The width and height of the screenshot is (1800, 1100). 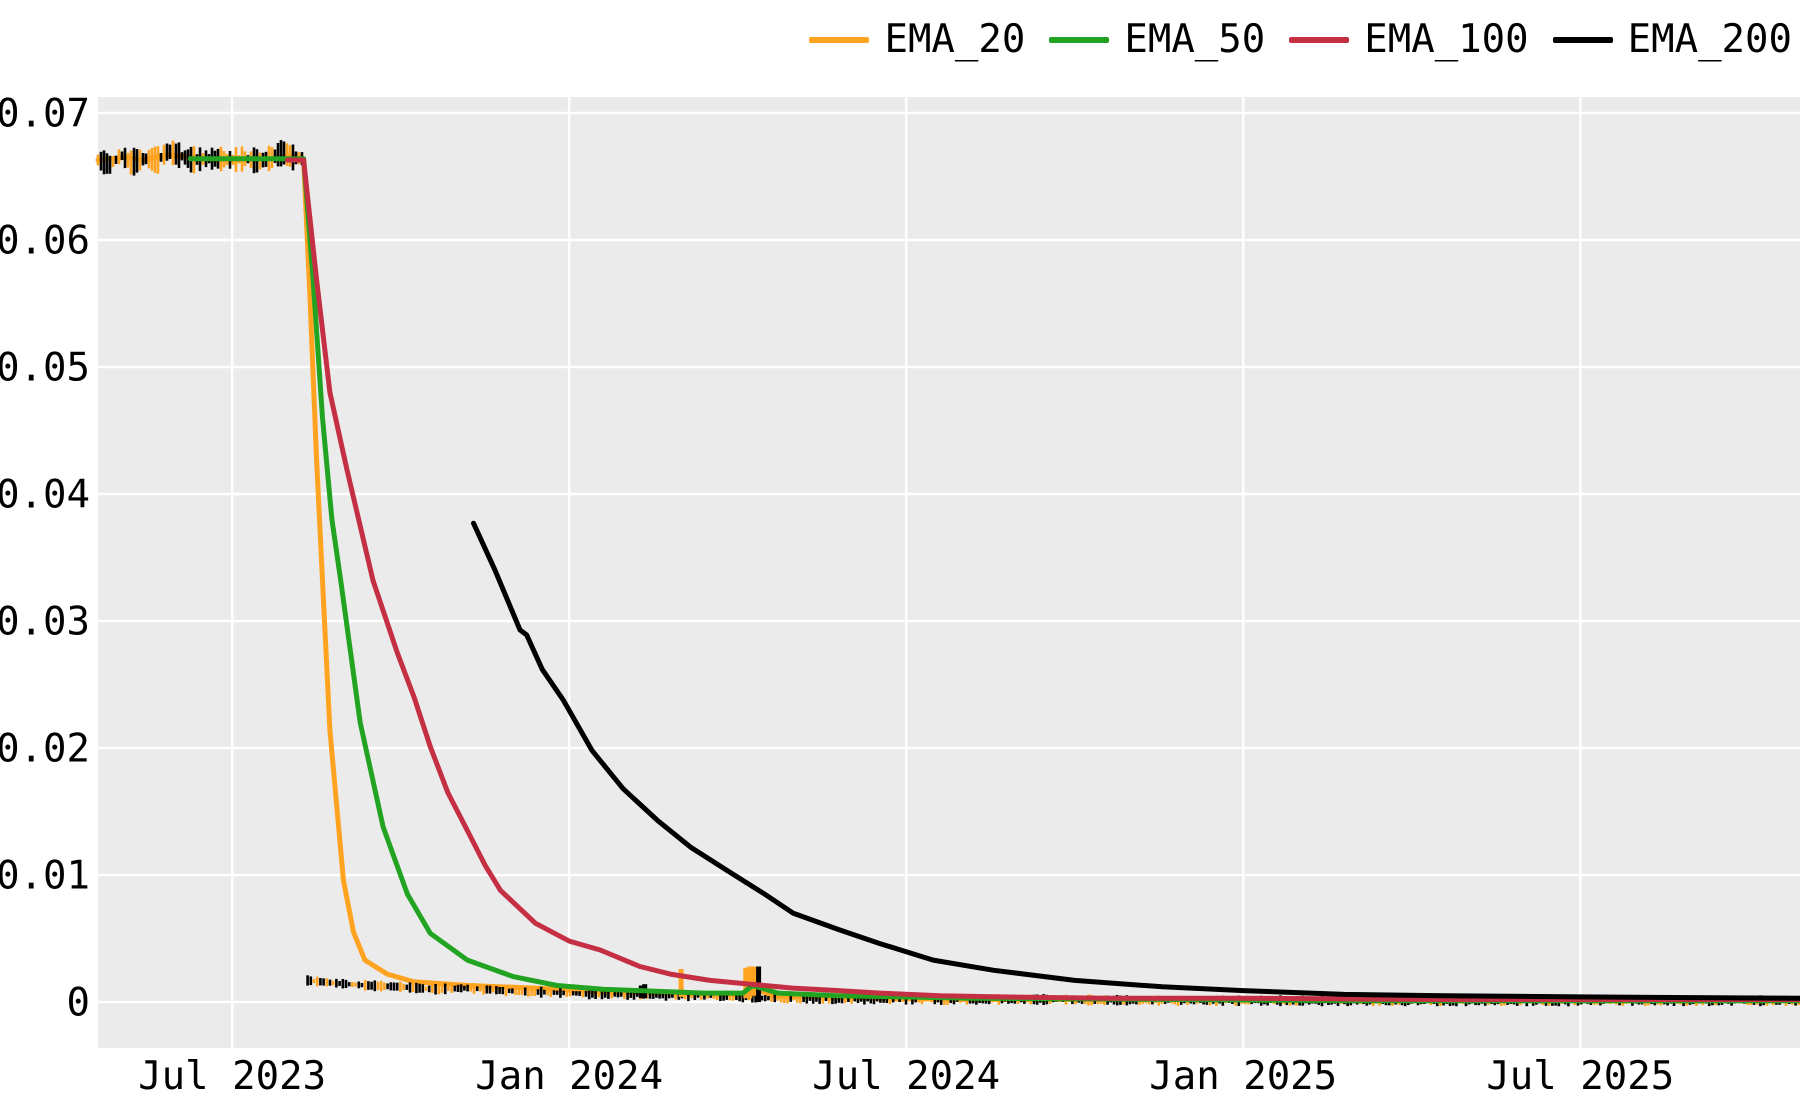 I want to click on legend-item-ema-50: EMA_50, so click(x=1157, y=40).